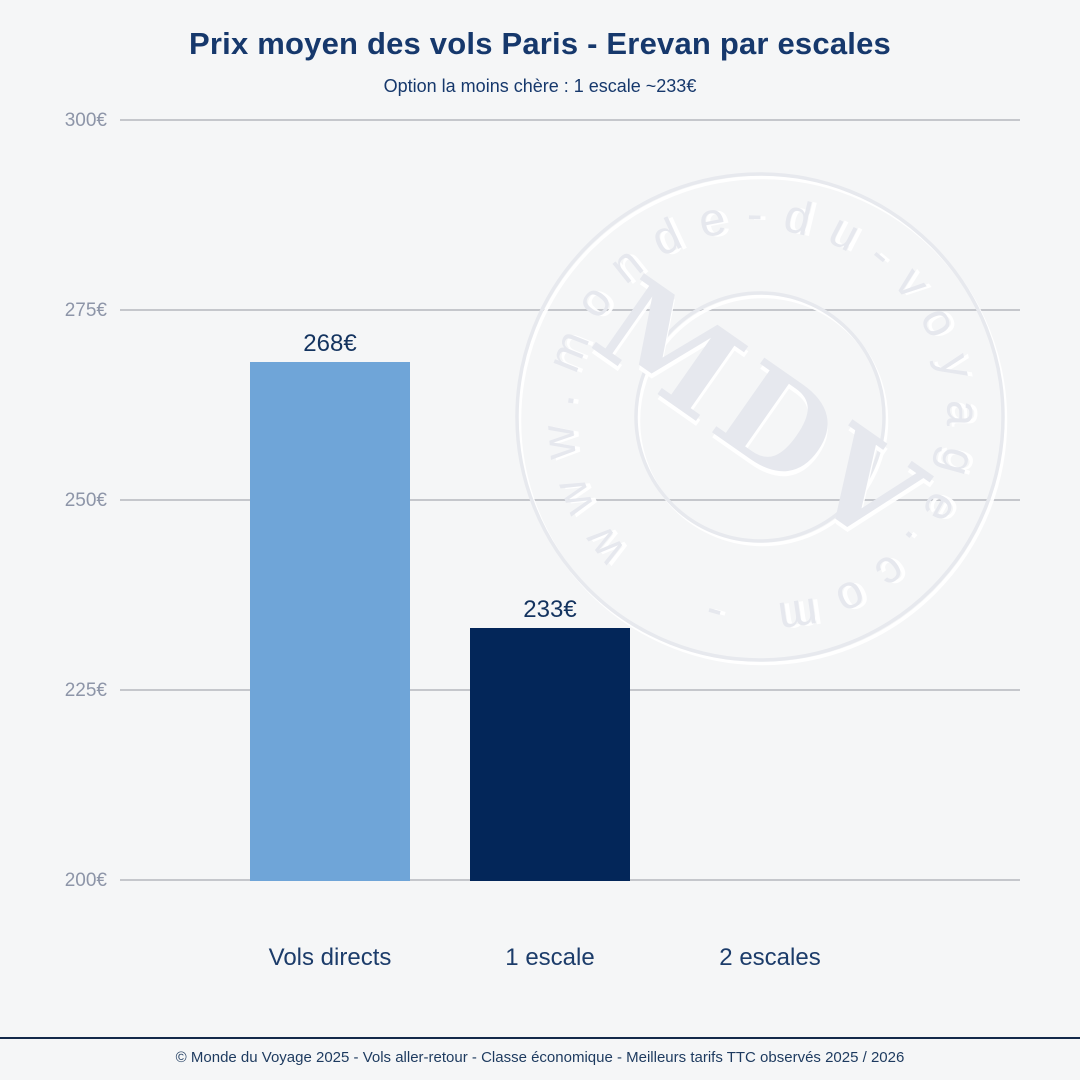 This screenshot has width=1080, height=1080. Describe the element at coordinates (85, 690) in the screenshot. I see `y-axis-tick-225: 225€` at that location.